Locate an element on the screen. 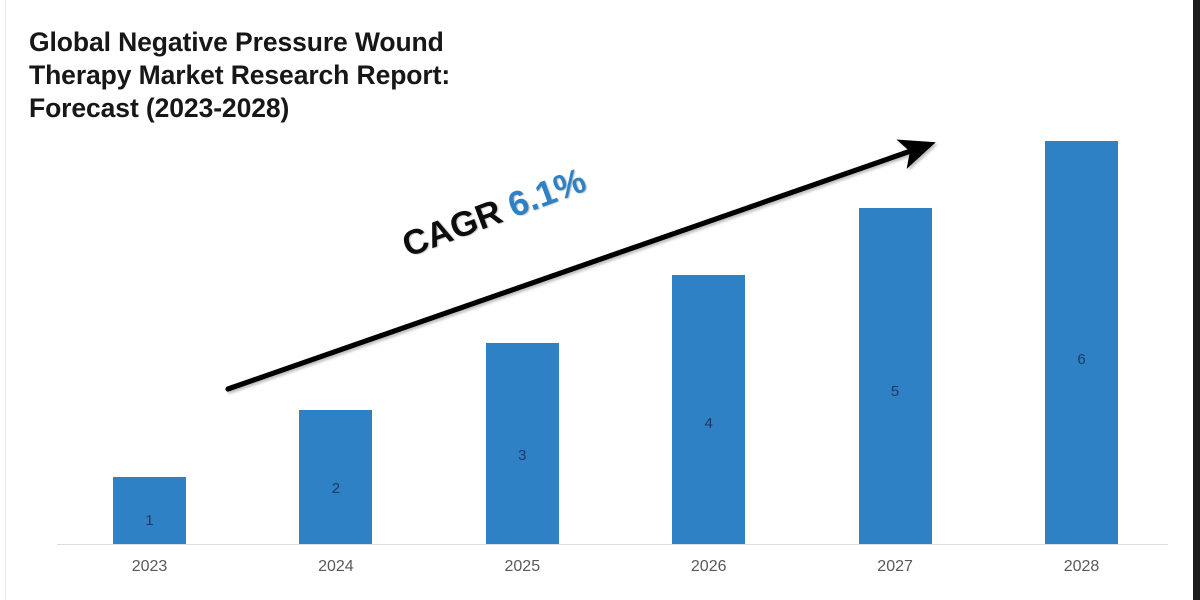 This screenshot has height=600, width=1200. right-border-inner is located at coordinates (1192, 300).